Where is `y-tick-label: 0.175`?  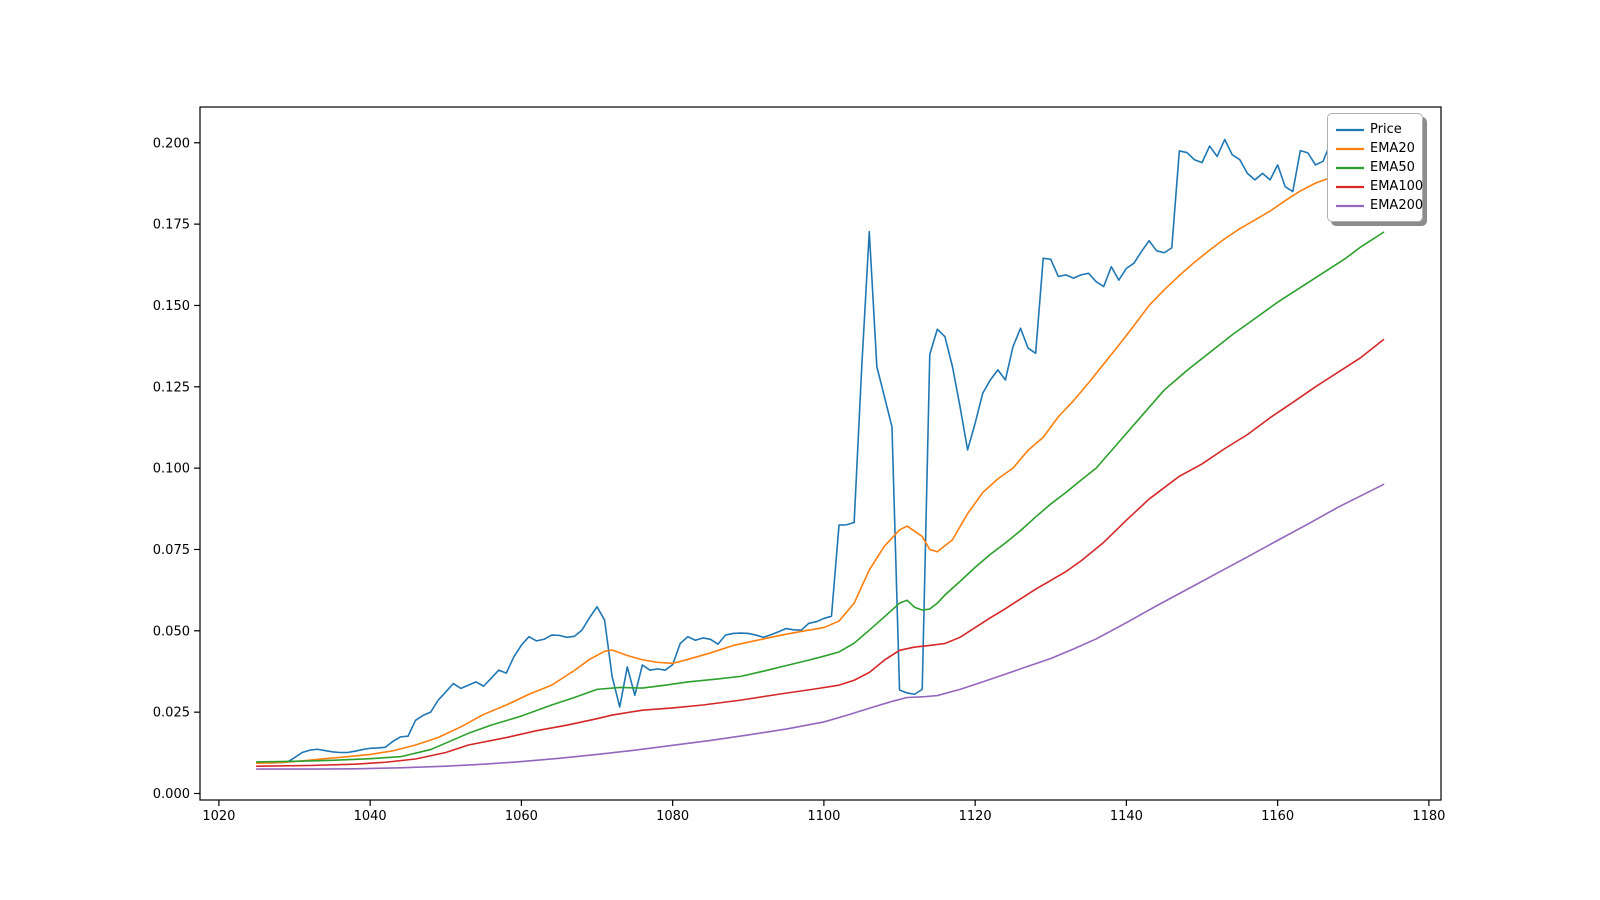
y-tick-label: 0.175 is located at coordinates (171, 225).